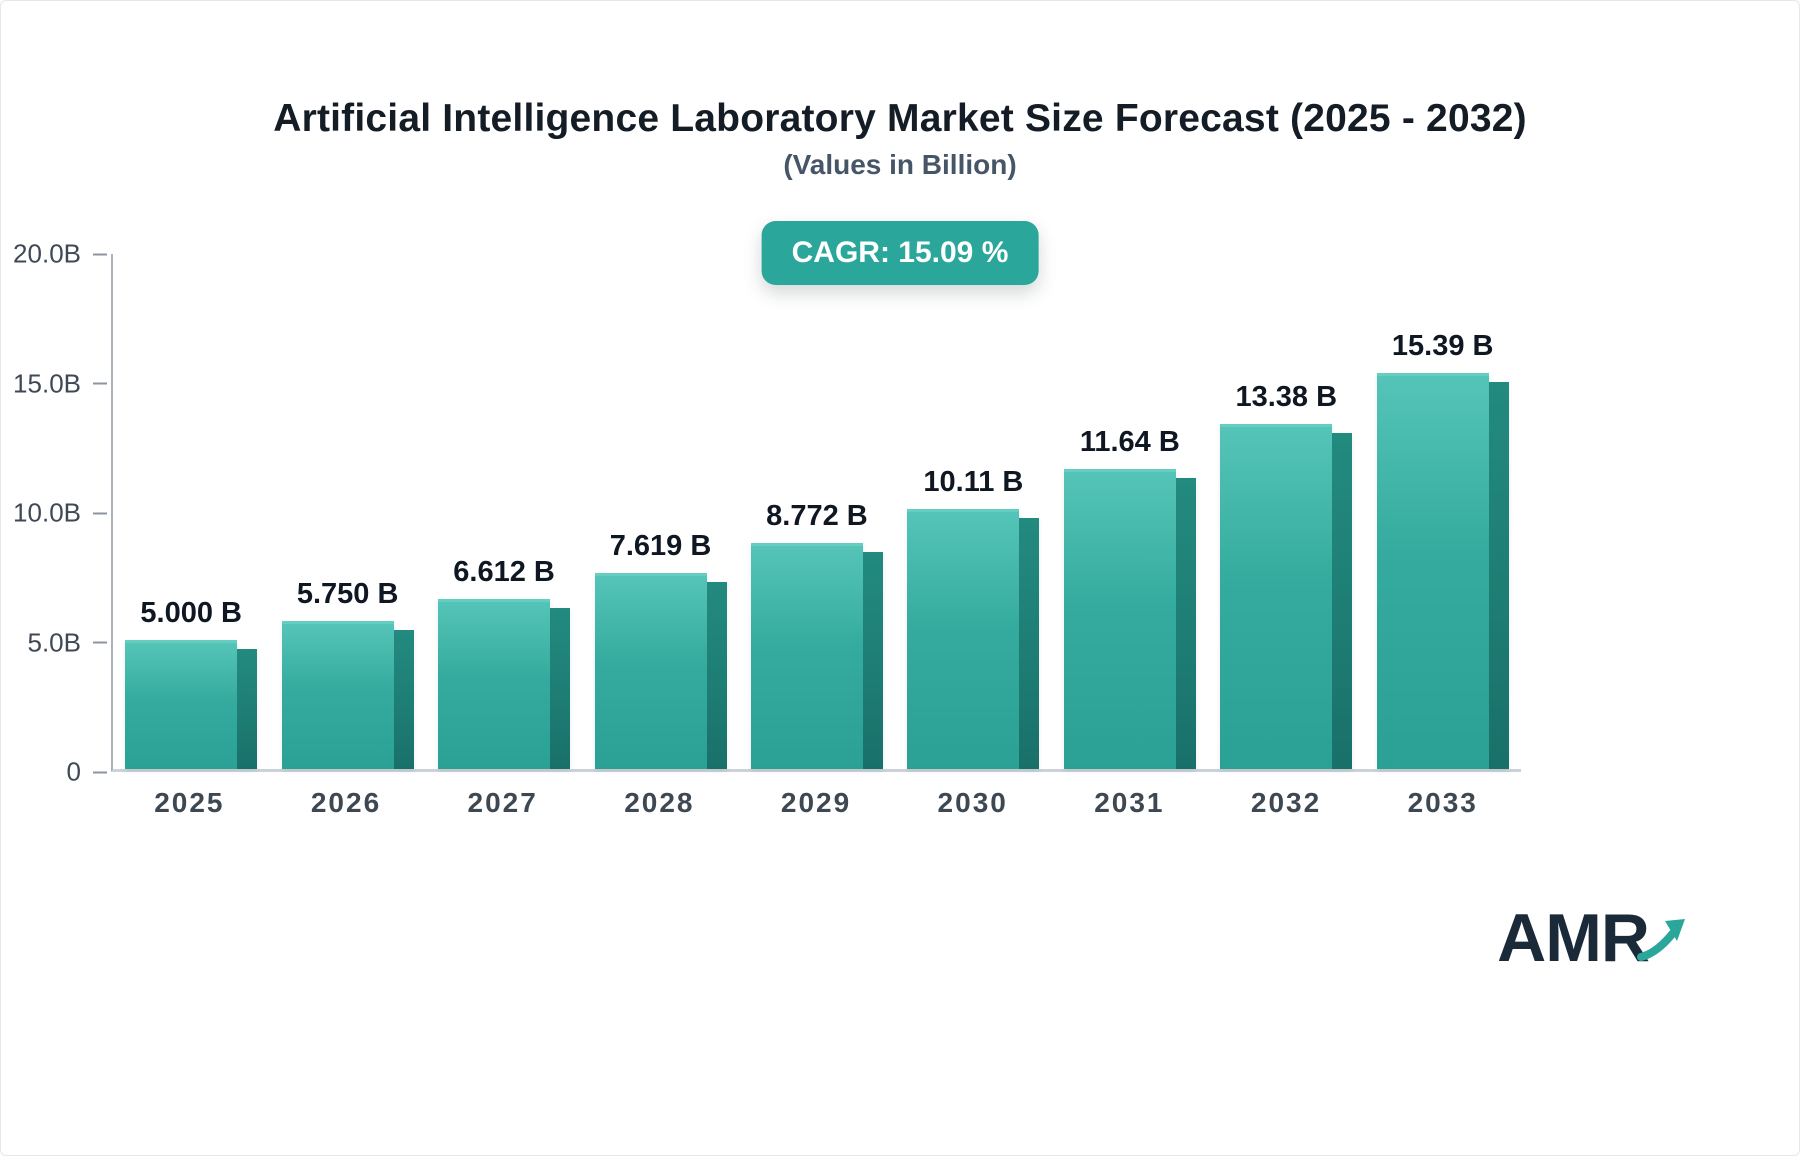 The height and width of the screenshot is (1156, 1800). What do you see at coordinates (1573, 938) in the screenshot?
I see `amr-logo-text: AMR` at bounding box center [1573, 938].